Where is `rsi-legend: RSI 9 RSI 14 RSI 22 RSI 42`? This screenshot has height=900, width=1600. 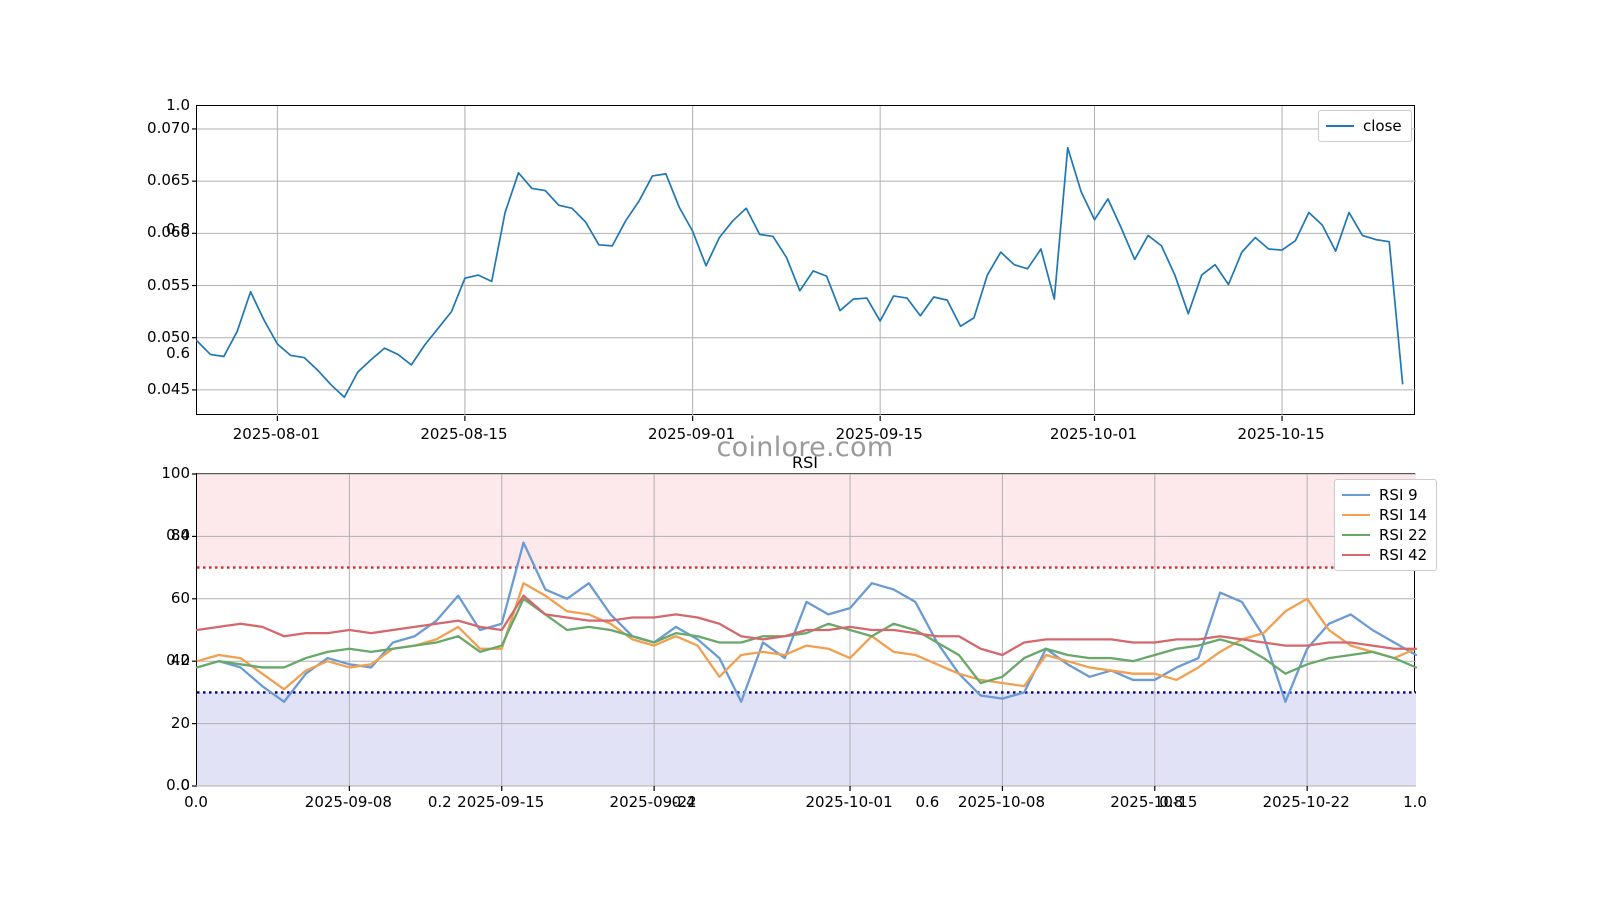
rsi-legend: RSI 9 RSI 14 RSI 22 RSI 42 is located at coordinates (1386, 525).